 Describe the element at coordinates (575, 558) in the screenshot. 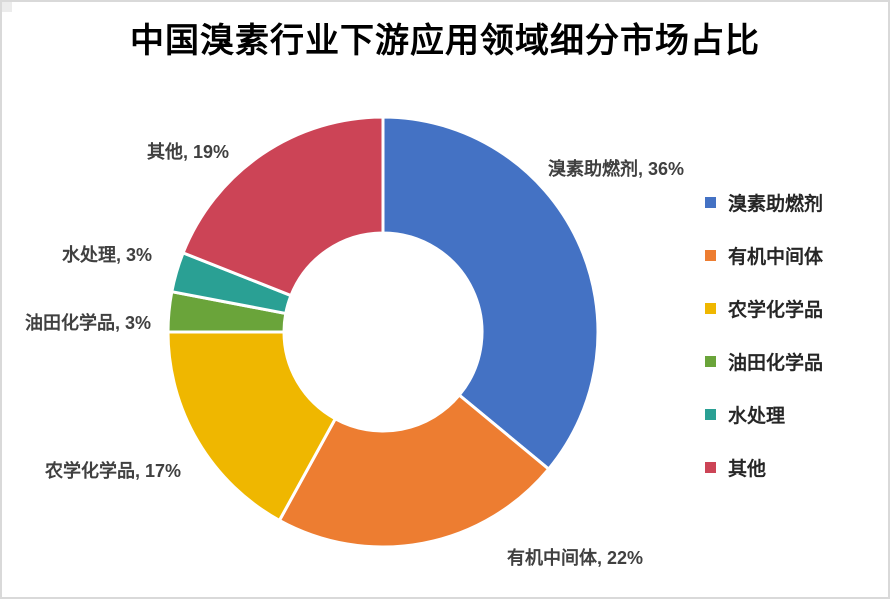

I see `data-label-2: 有机中间体, 22%` at that location.